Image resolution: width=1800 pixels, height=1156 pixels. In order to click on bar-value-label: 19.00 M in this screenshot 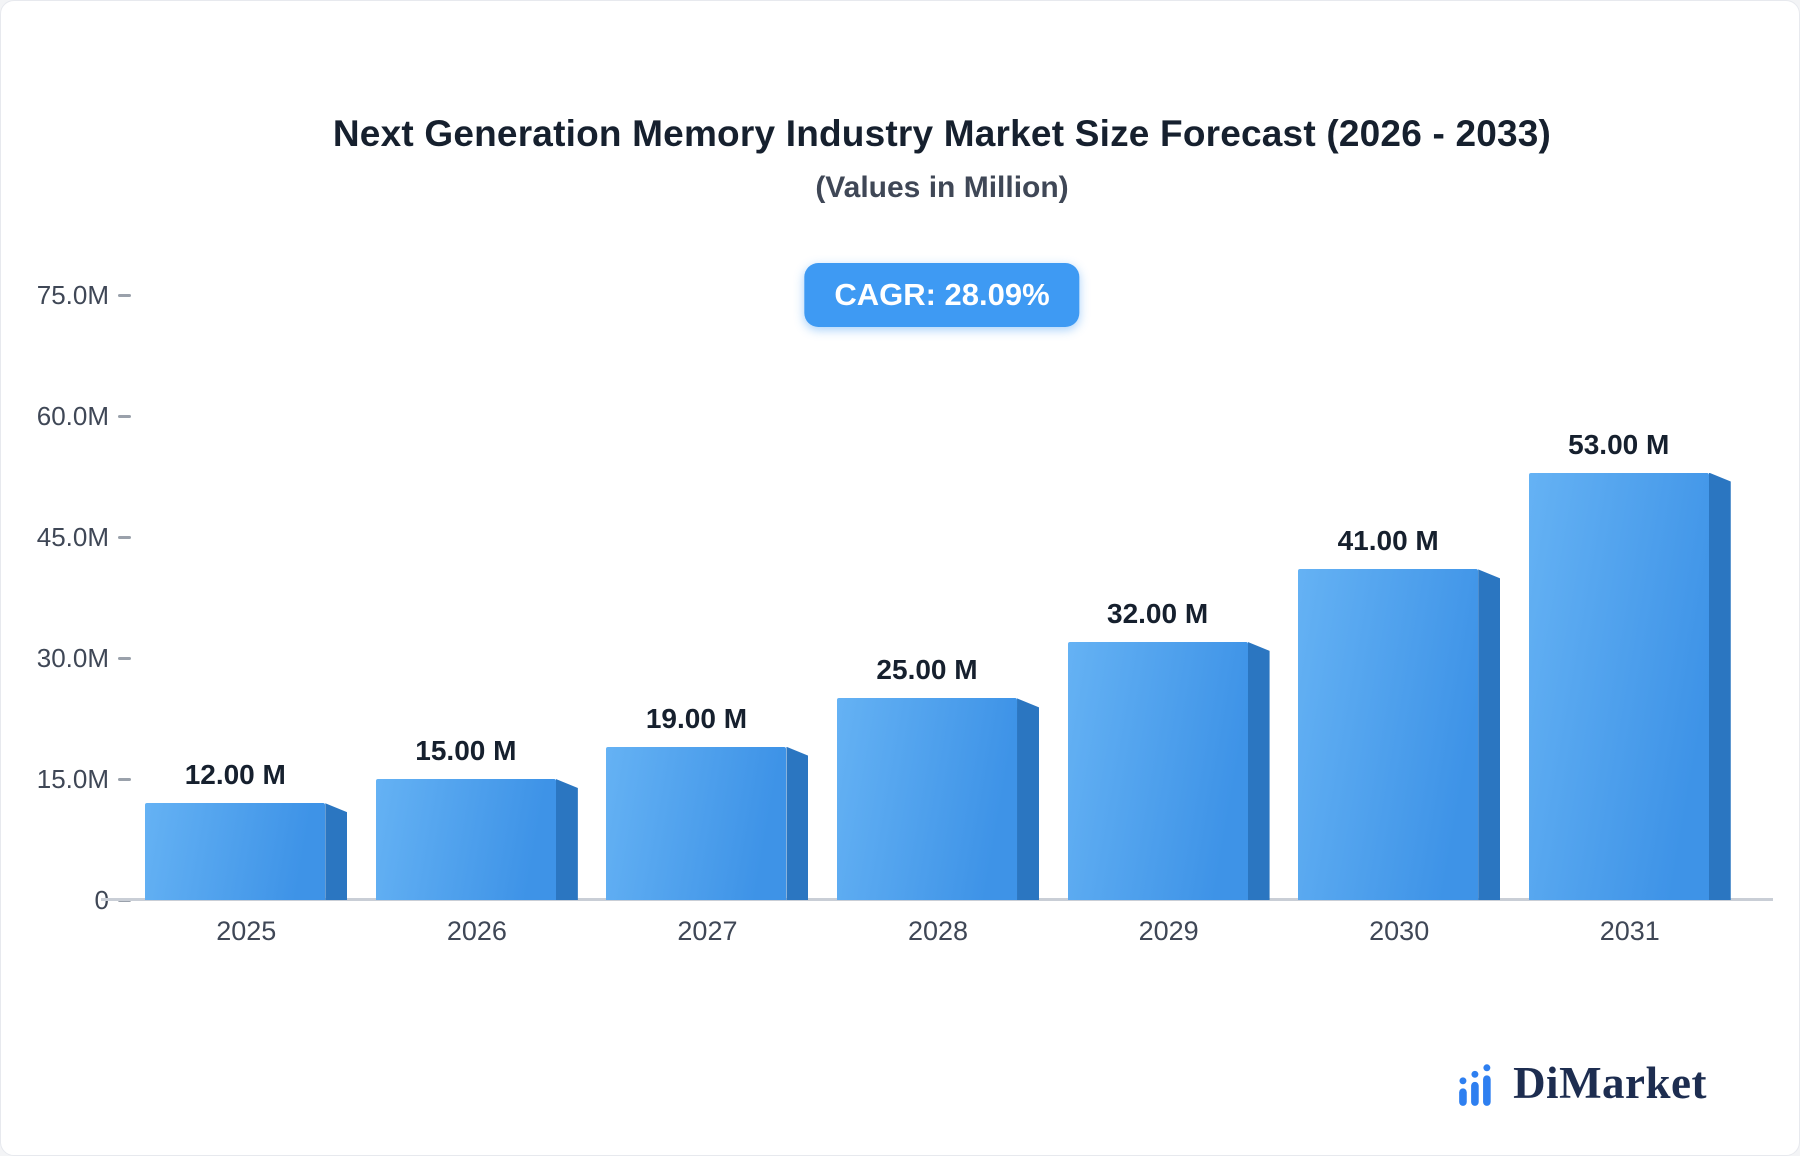, I will do `click(696, 718)`.